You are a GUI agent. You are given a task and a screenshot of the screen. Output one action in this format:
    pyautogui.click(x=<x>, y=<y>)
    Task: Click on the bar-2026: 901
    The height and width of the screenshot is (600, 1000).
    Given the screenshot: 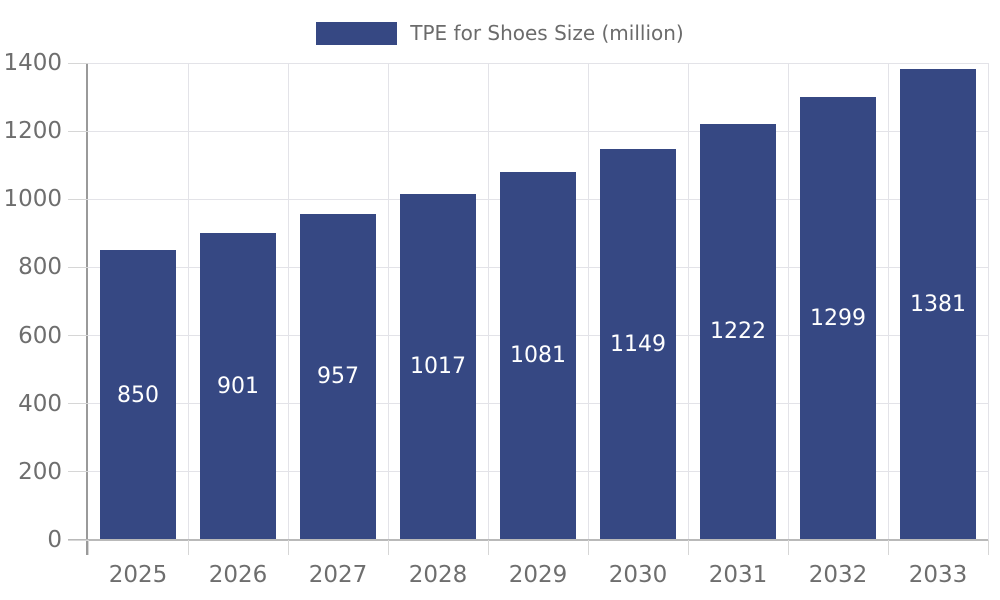 What is the action you would take?
    pyautogui.click(x=238, y=386)
    